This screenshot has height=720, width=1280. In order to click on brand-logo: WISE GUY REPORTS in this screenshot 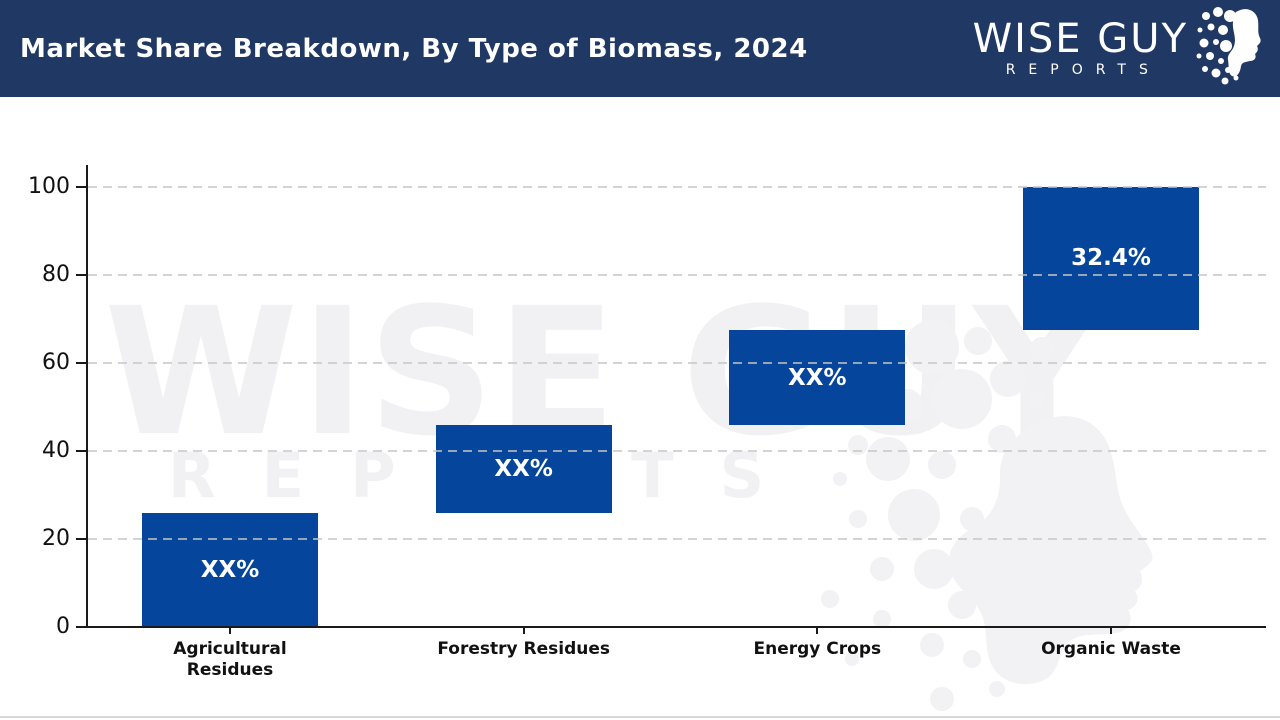, I will do `click(1126, 49)`.